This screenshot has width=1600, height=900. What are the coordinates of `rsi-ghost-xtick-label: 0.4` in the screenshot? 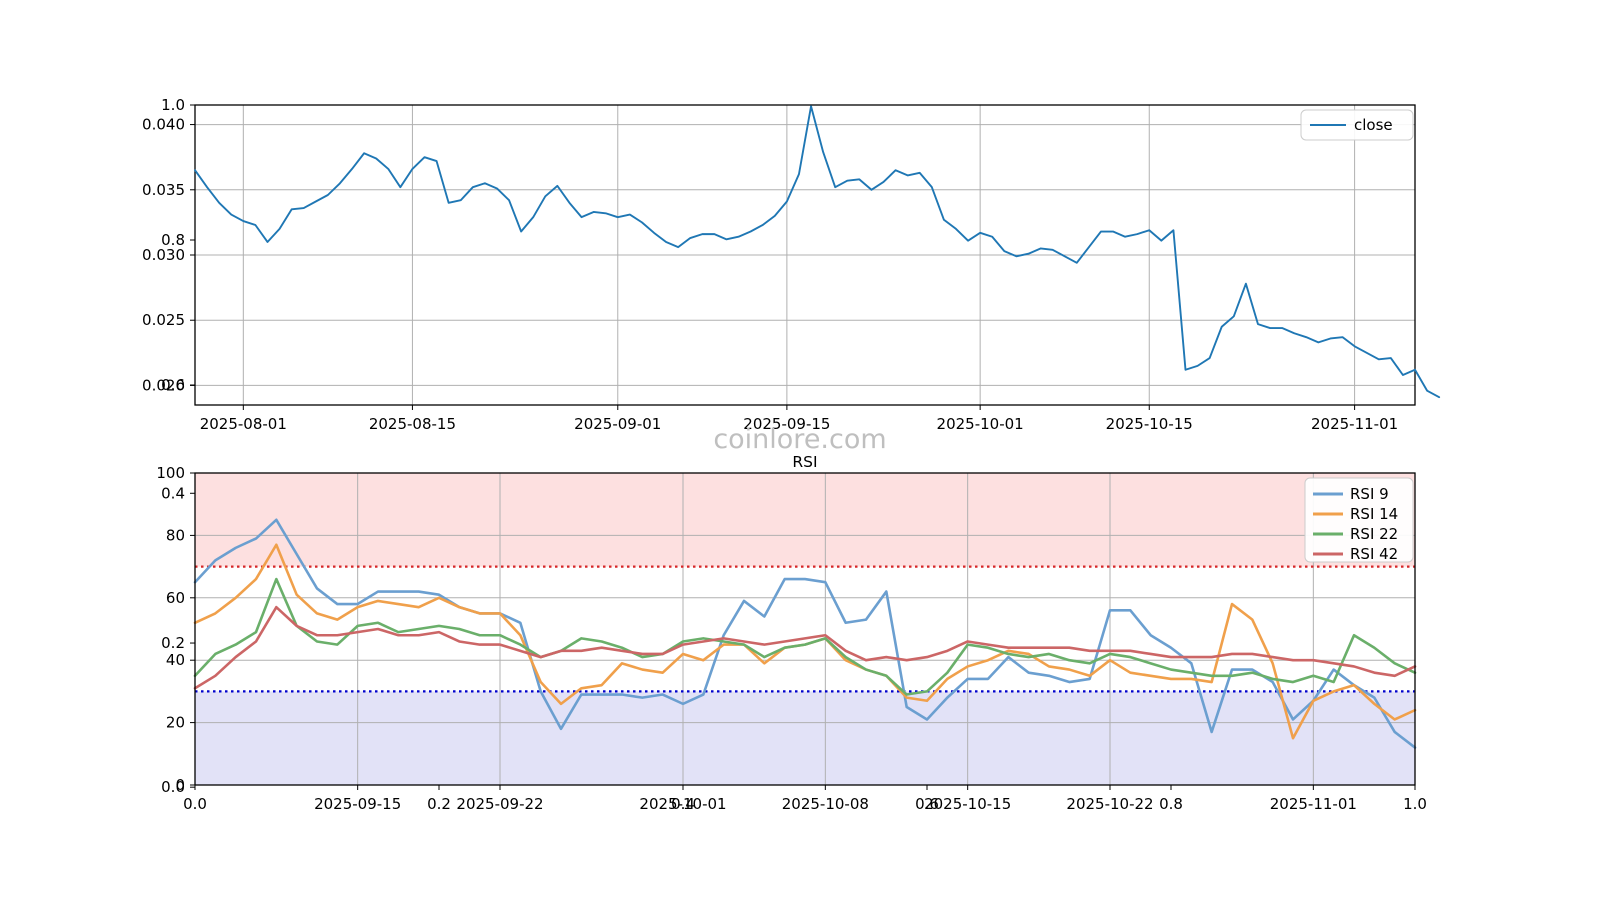 It's located at (683, 804).